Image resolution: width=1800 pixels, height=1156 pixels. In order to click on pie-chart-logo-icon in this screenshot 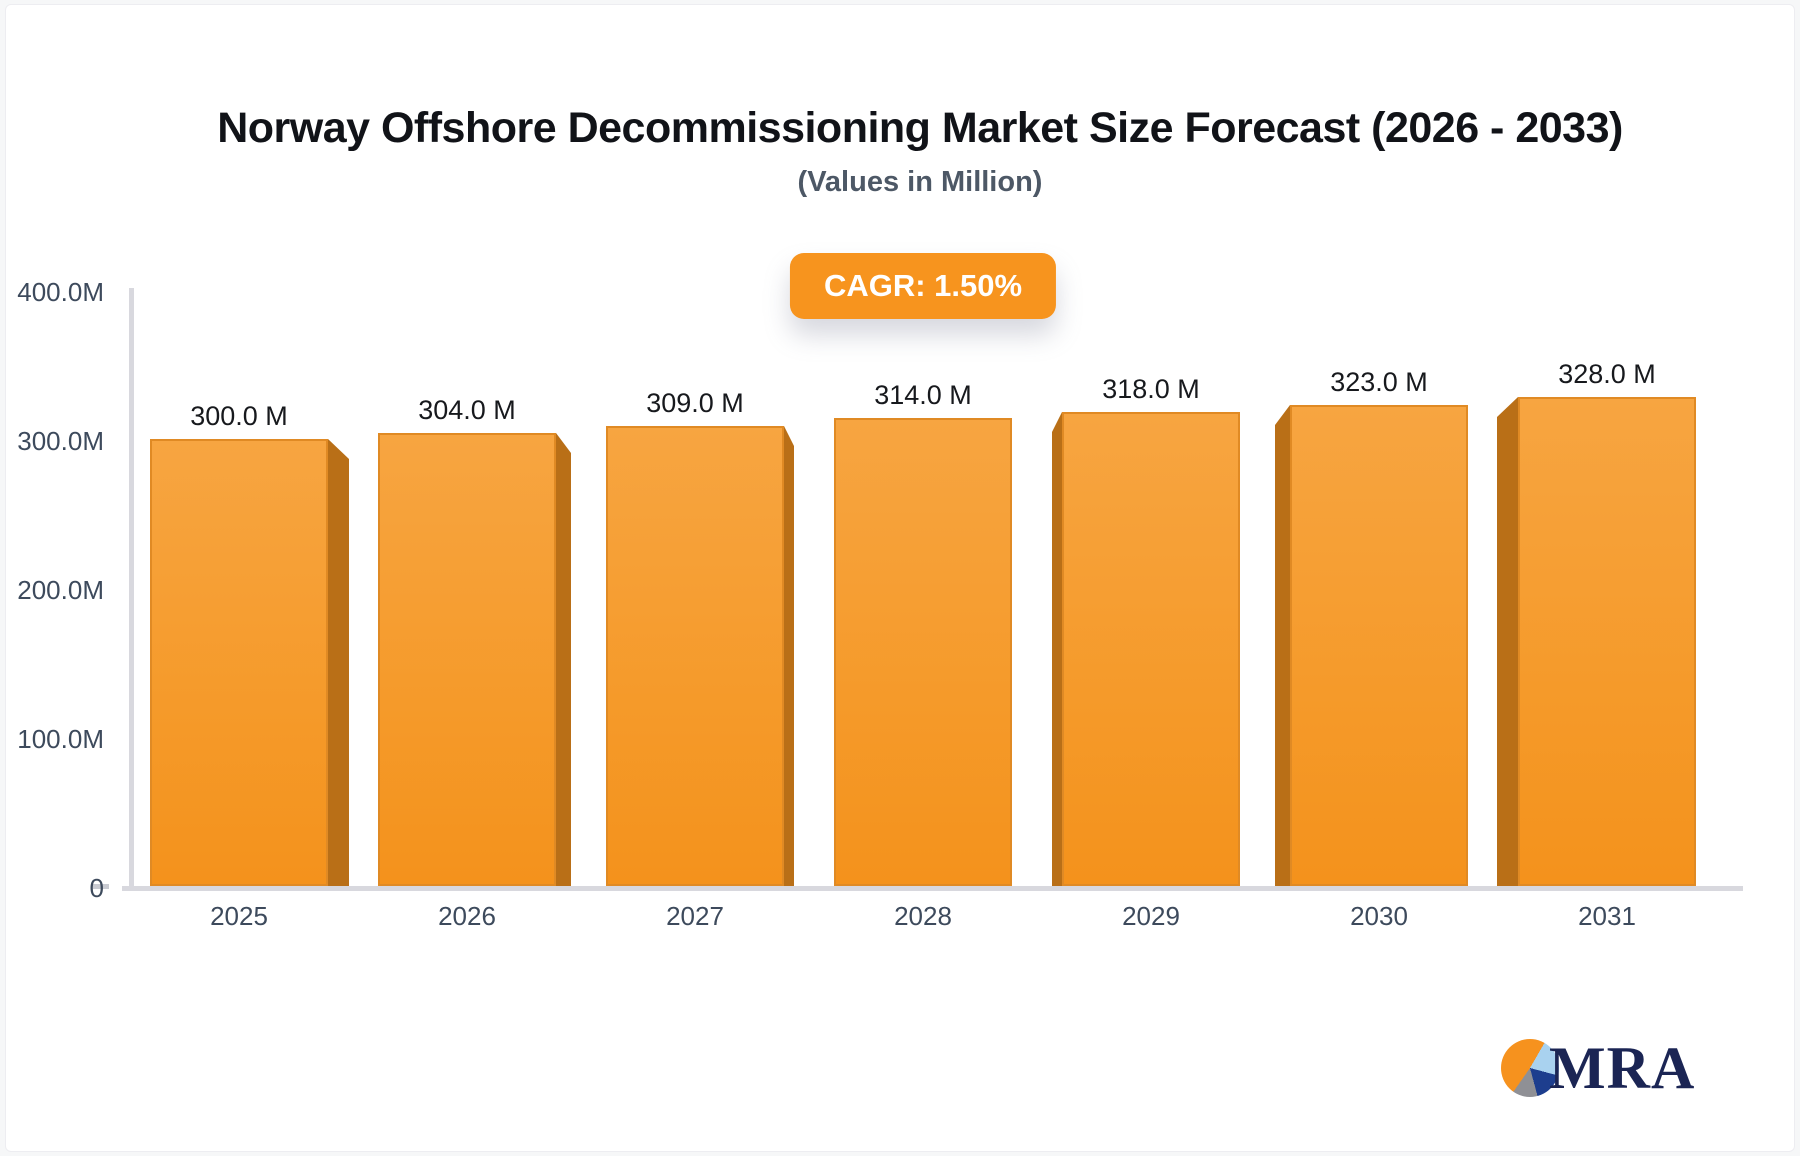, I will do `click(1530, 1068)`.